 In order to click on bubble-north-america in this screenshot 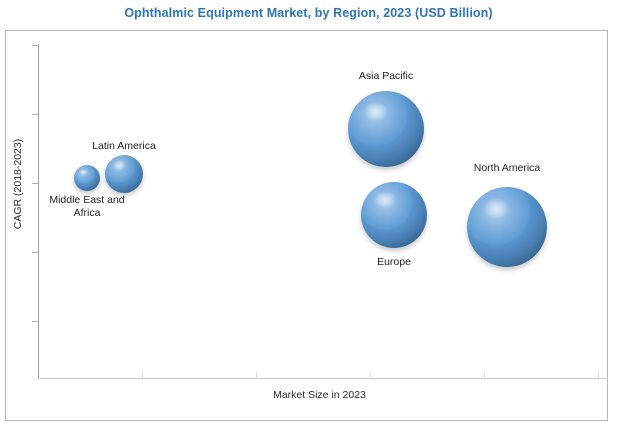, I will do `click(507, 227)`.